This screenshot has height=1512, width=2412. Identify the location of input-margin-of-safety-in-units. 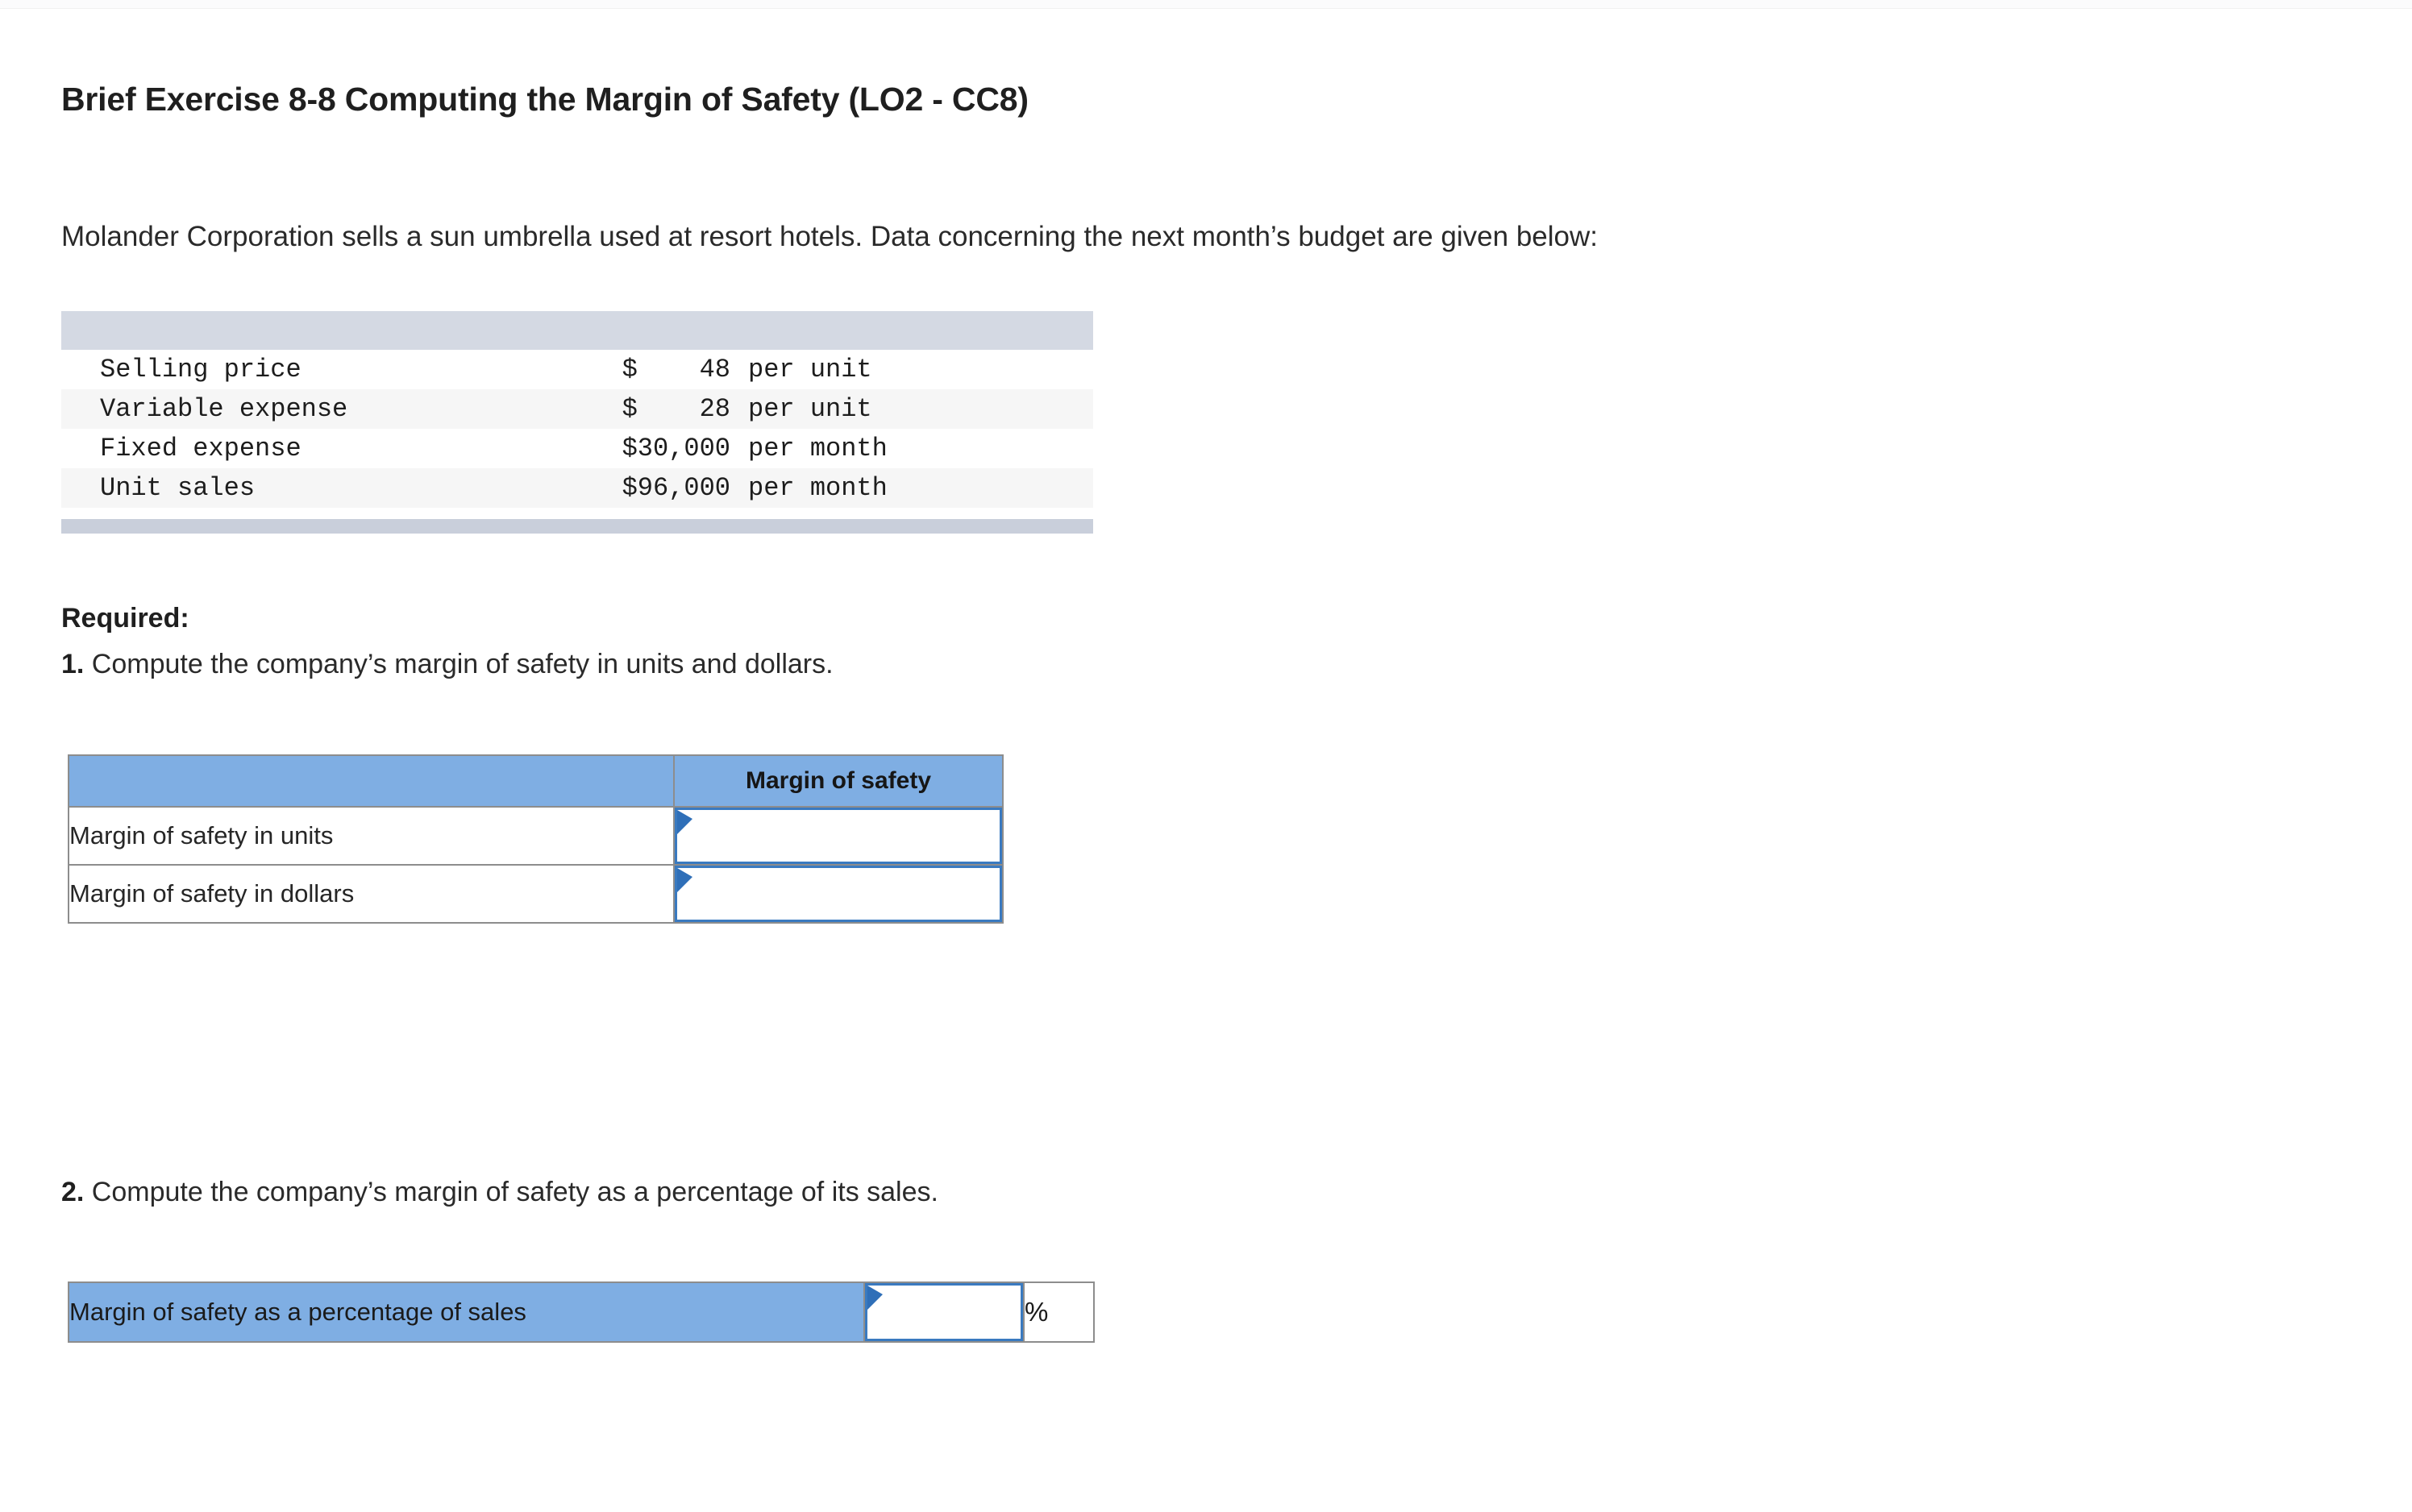
(838, 836).